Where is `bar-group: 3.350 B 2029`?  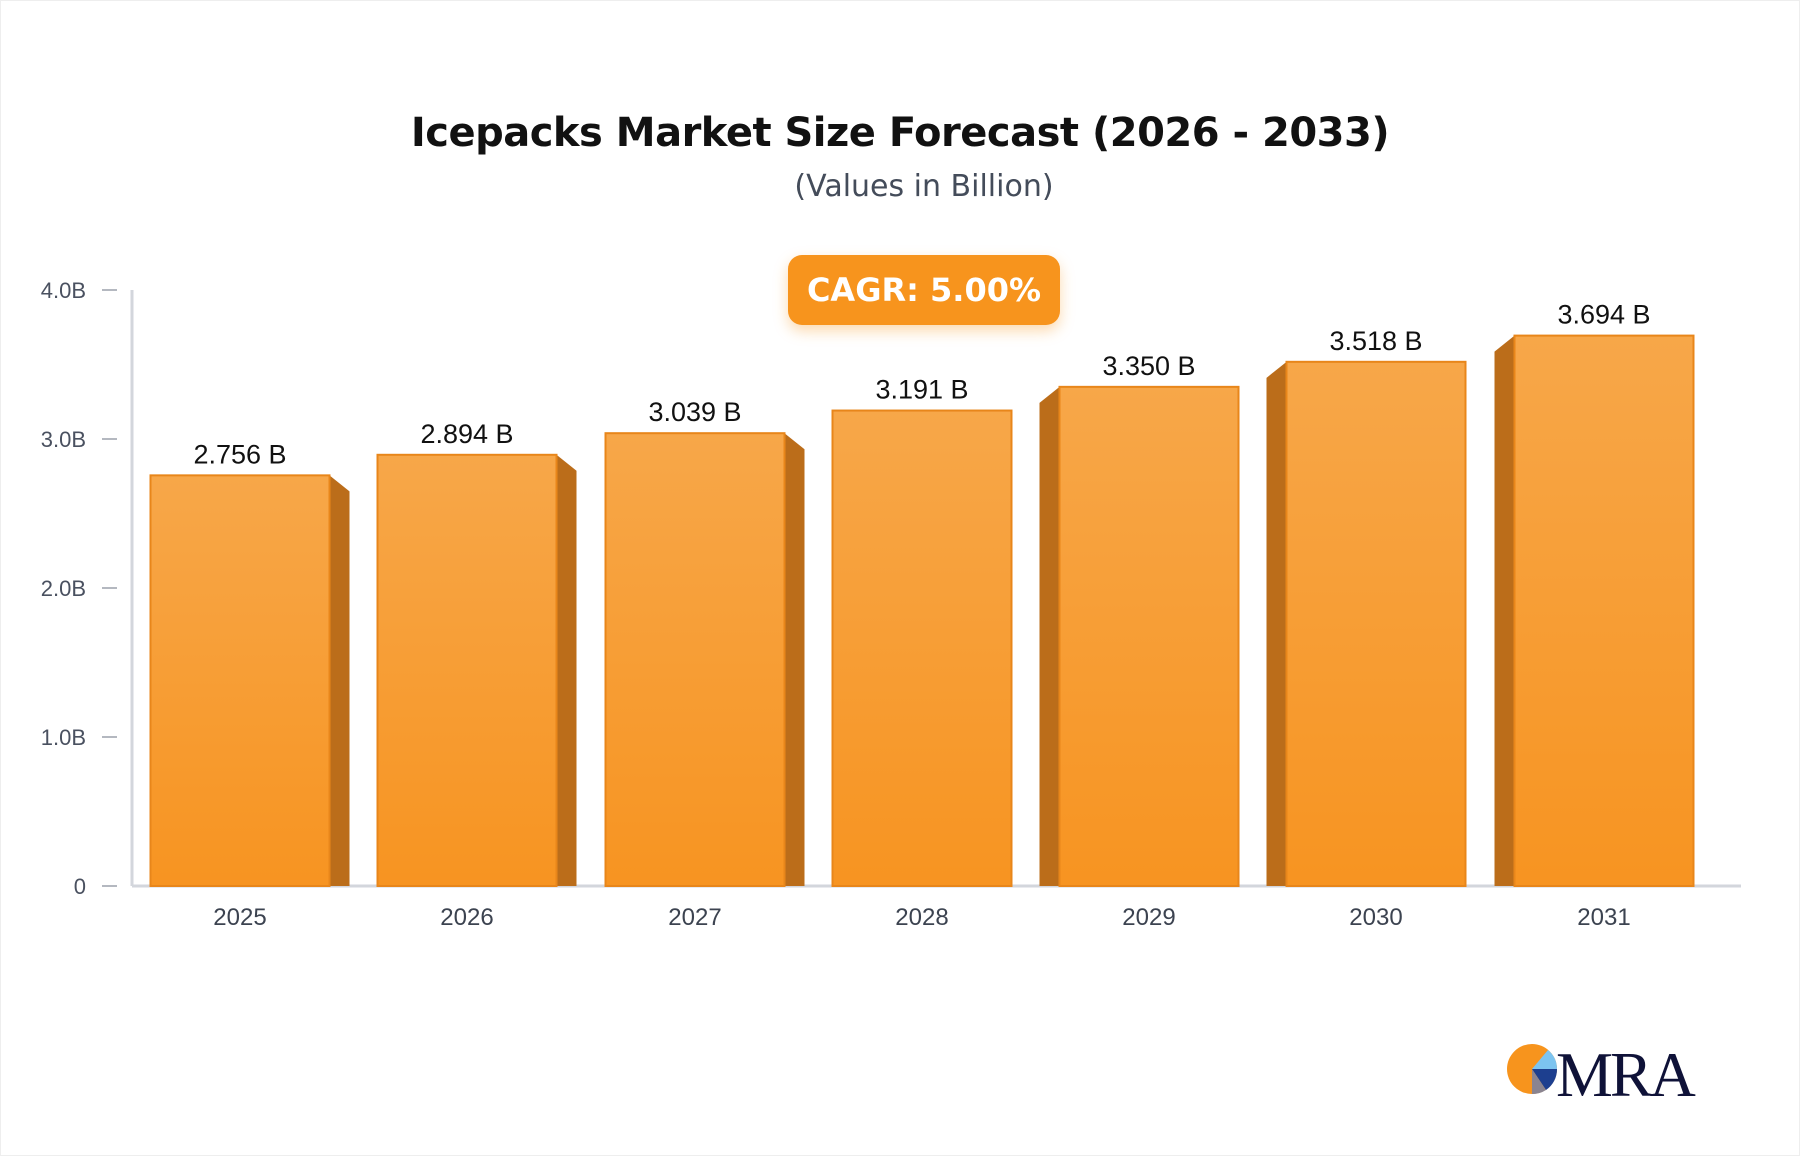 bar-group: 3.350 B 2029 is located at coordinates (1139, 641).